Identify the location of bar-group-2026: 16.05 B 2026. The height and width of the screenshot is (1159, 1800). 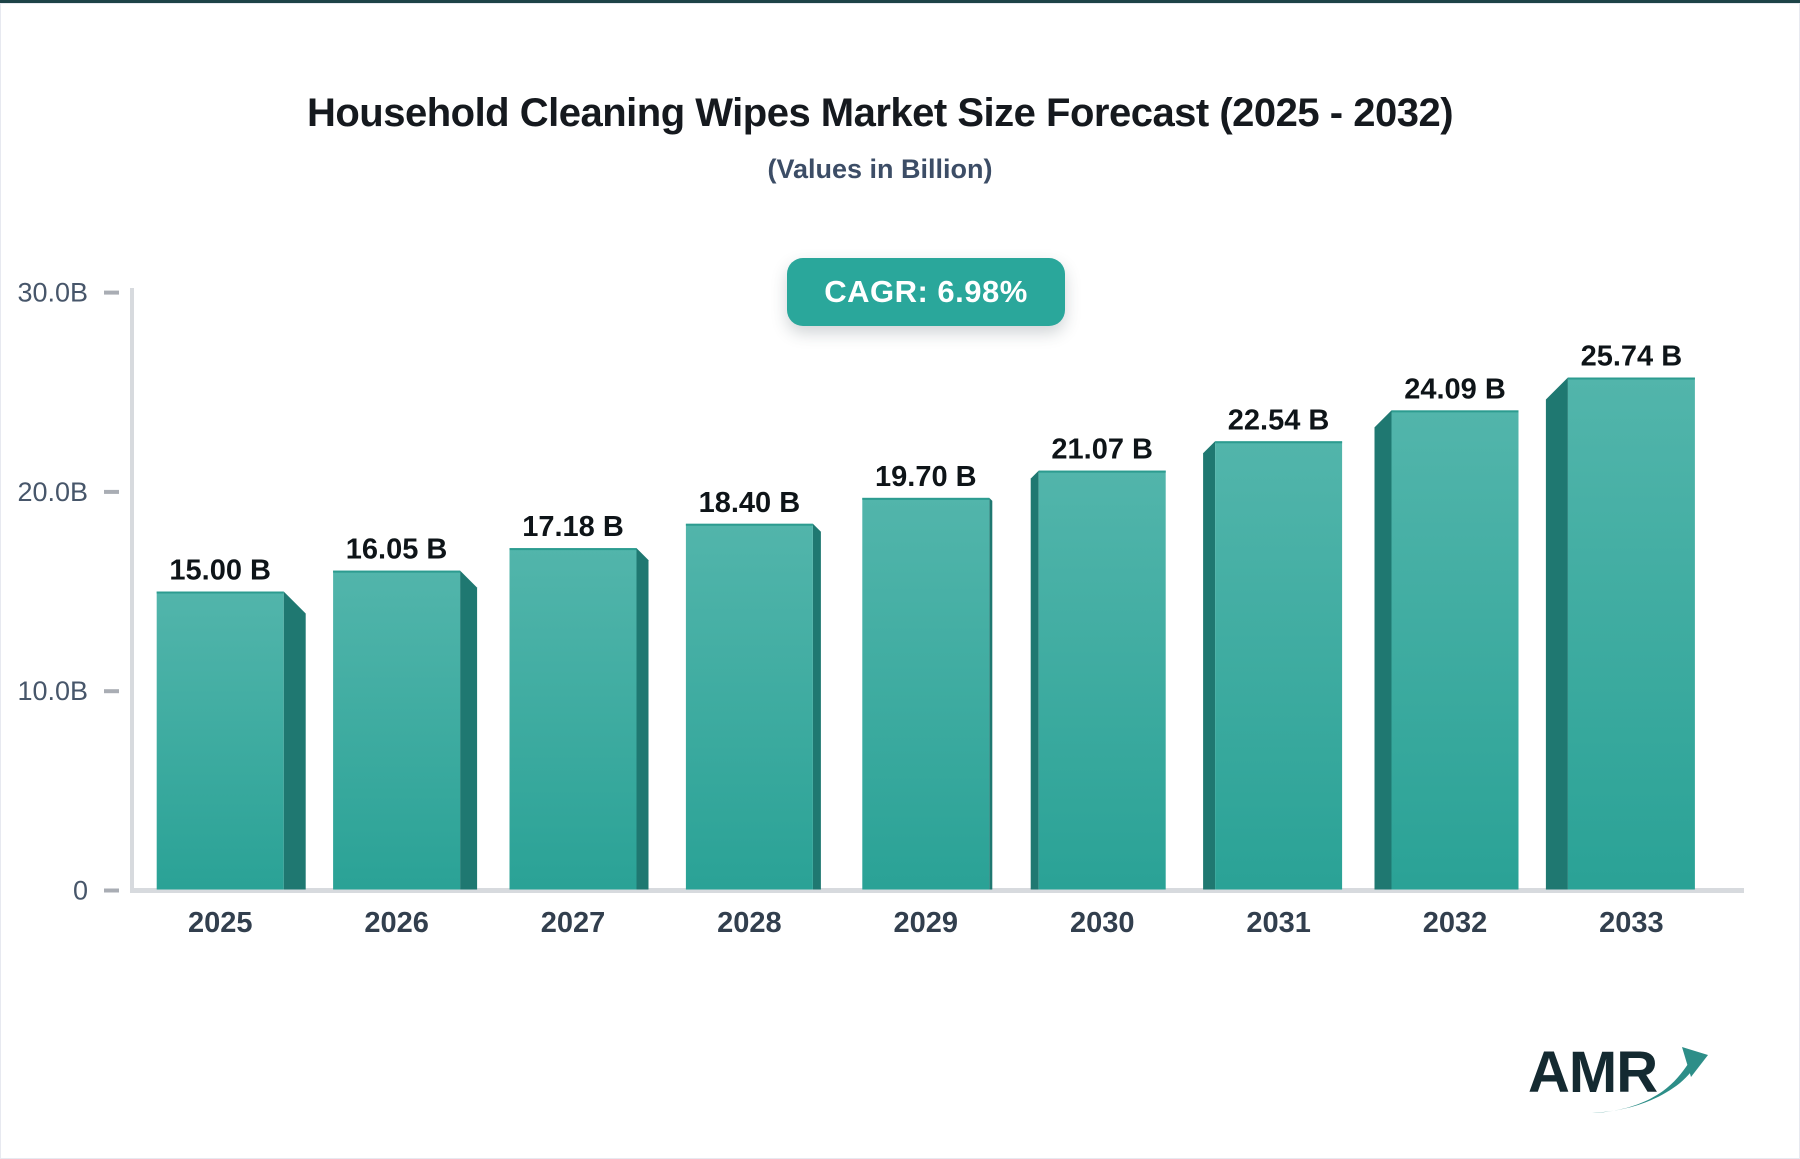
(405, 736).